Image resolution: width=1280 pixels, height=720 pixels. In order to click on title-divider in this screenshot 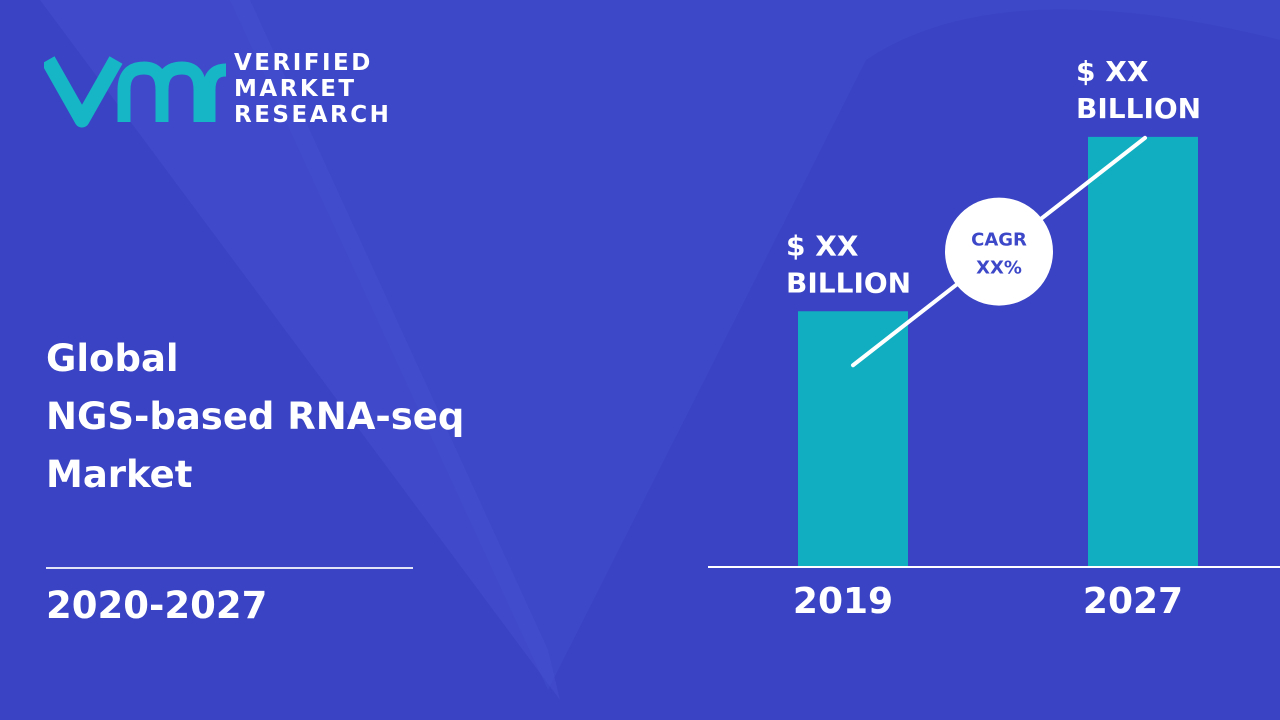, I will do `click(229, 568)`.